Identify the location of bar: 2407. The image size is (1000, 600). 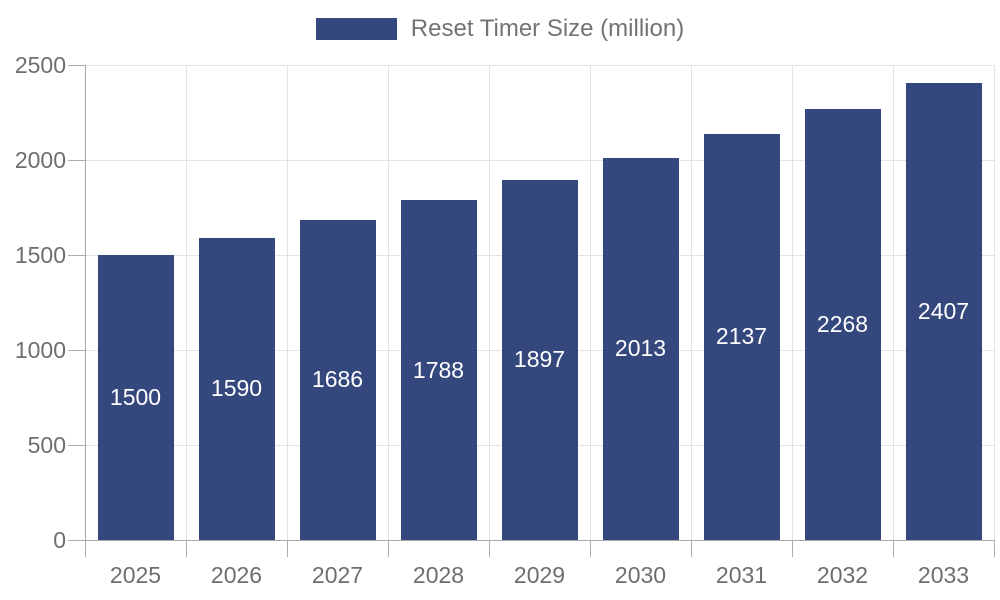
(943, 311).